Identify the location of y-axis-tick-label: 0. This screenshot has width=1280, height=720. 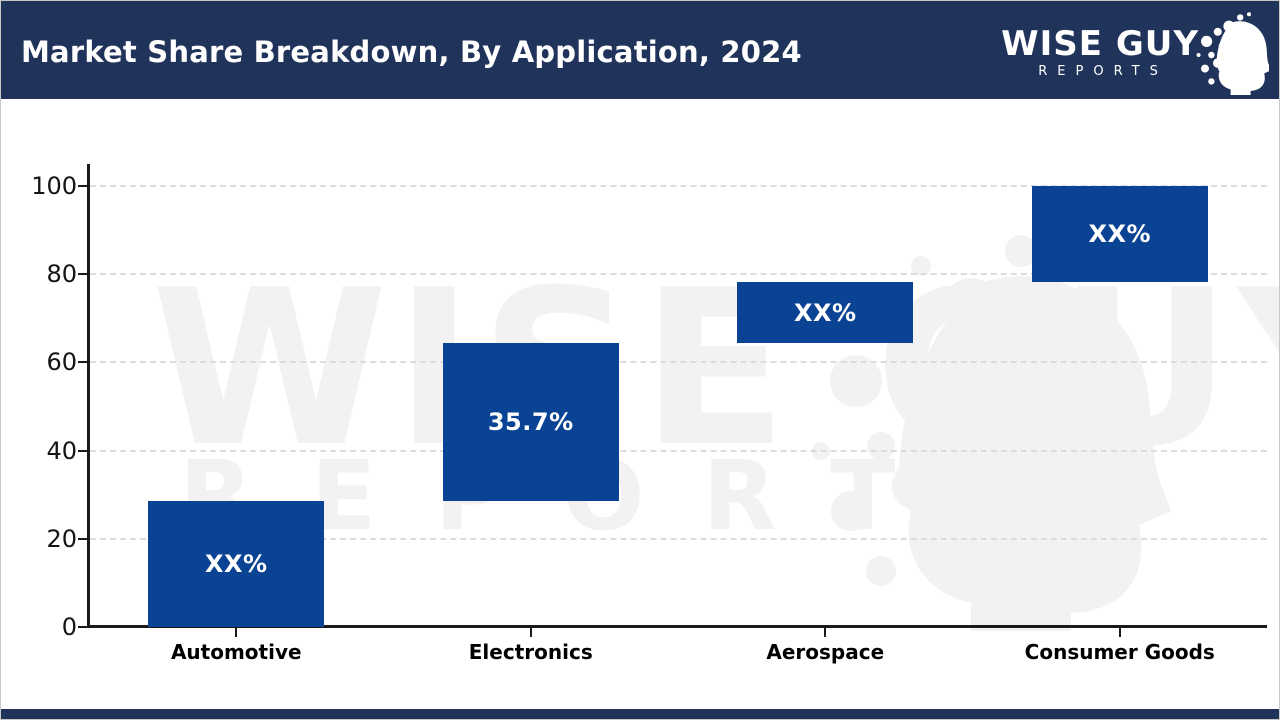
(69, 627).